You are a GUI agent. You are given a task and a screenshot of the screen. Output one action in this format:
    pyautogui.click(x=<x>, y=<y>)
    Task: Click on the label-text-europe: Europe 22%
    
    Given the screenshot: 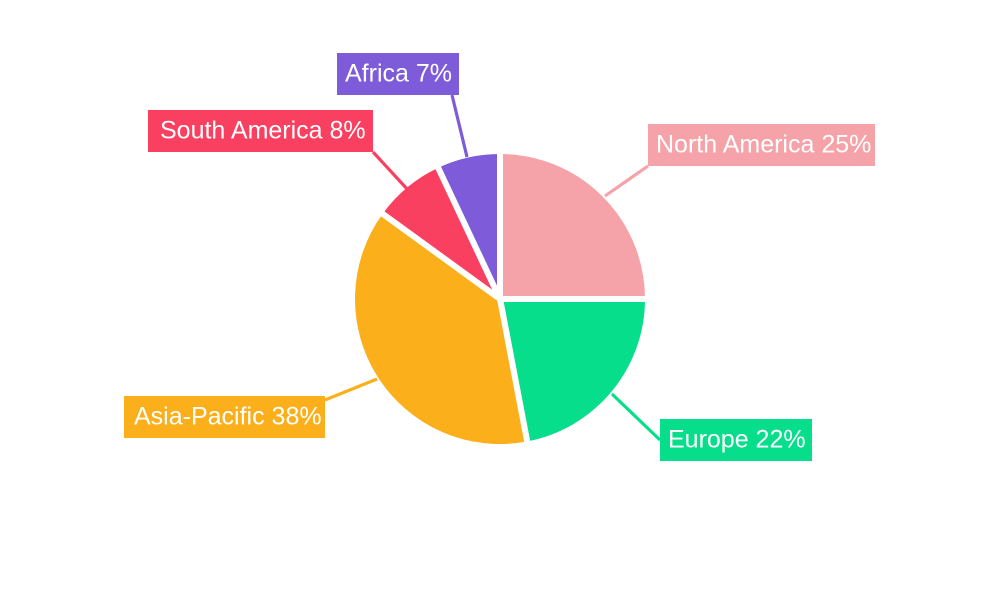 What is the action you would take?
    pyautogui.click(x=737, y=440)
    